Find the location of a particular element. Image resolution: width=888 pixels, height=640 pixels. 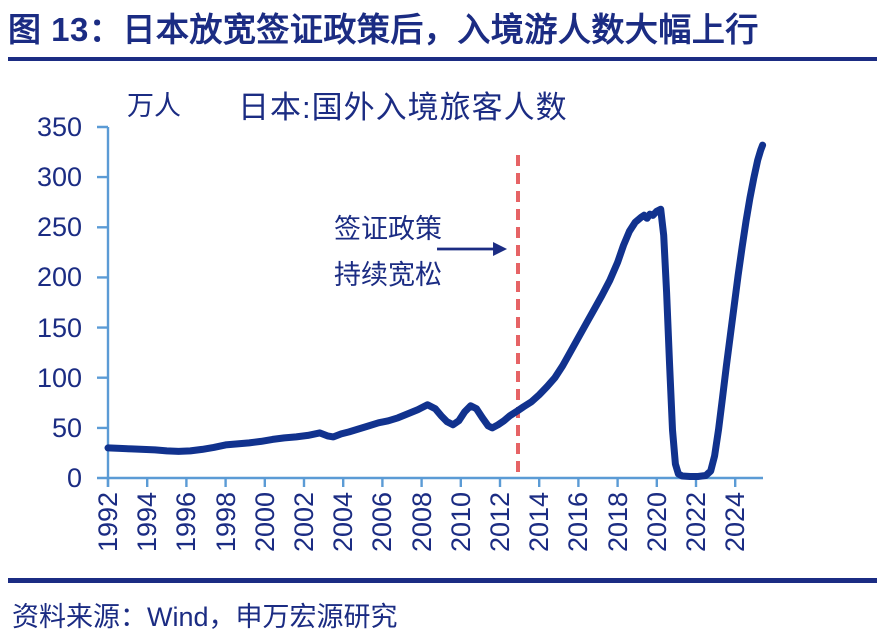

x-tick-label: 2004 is located at coordinates (343, 522).